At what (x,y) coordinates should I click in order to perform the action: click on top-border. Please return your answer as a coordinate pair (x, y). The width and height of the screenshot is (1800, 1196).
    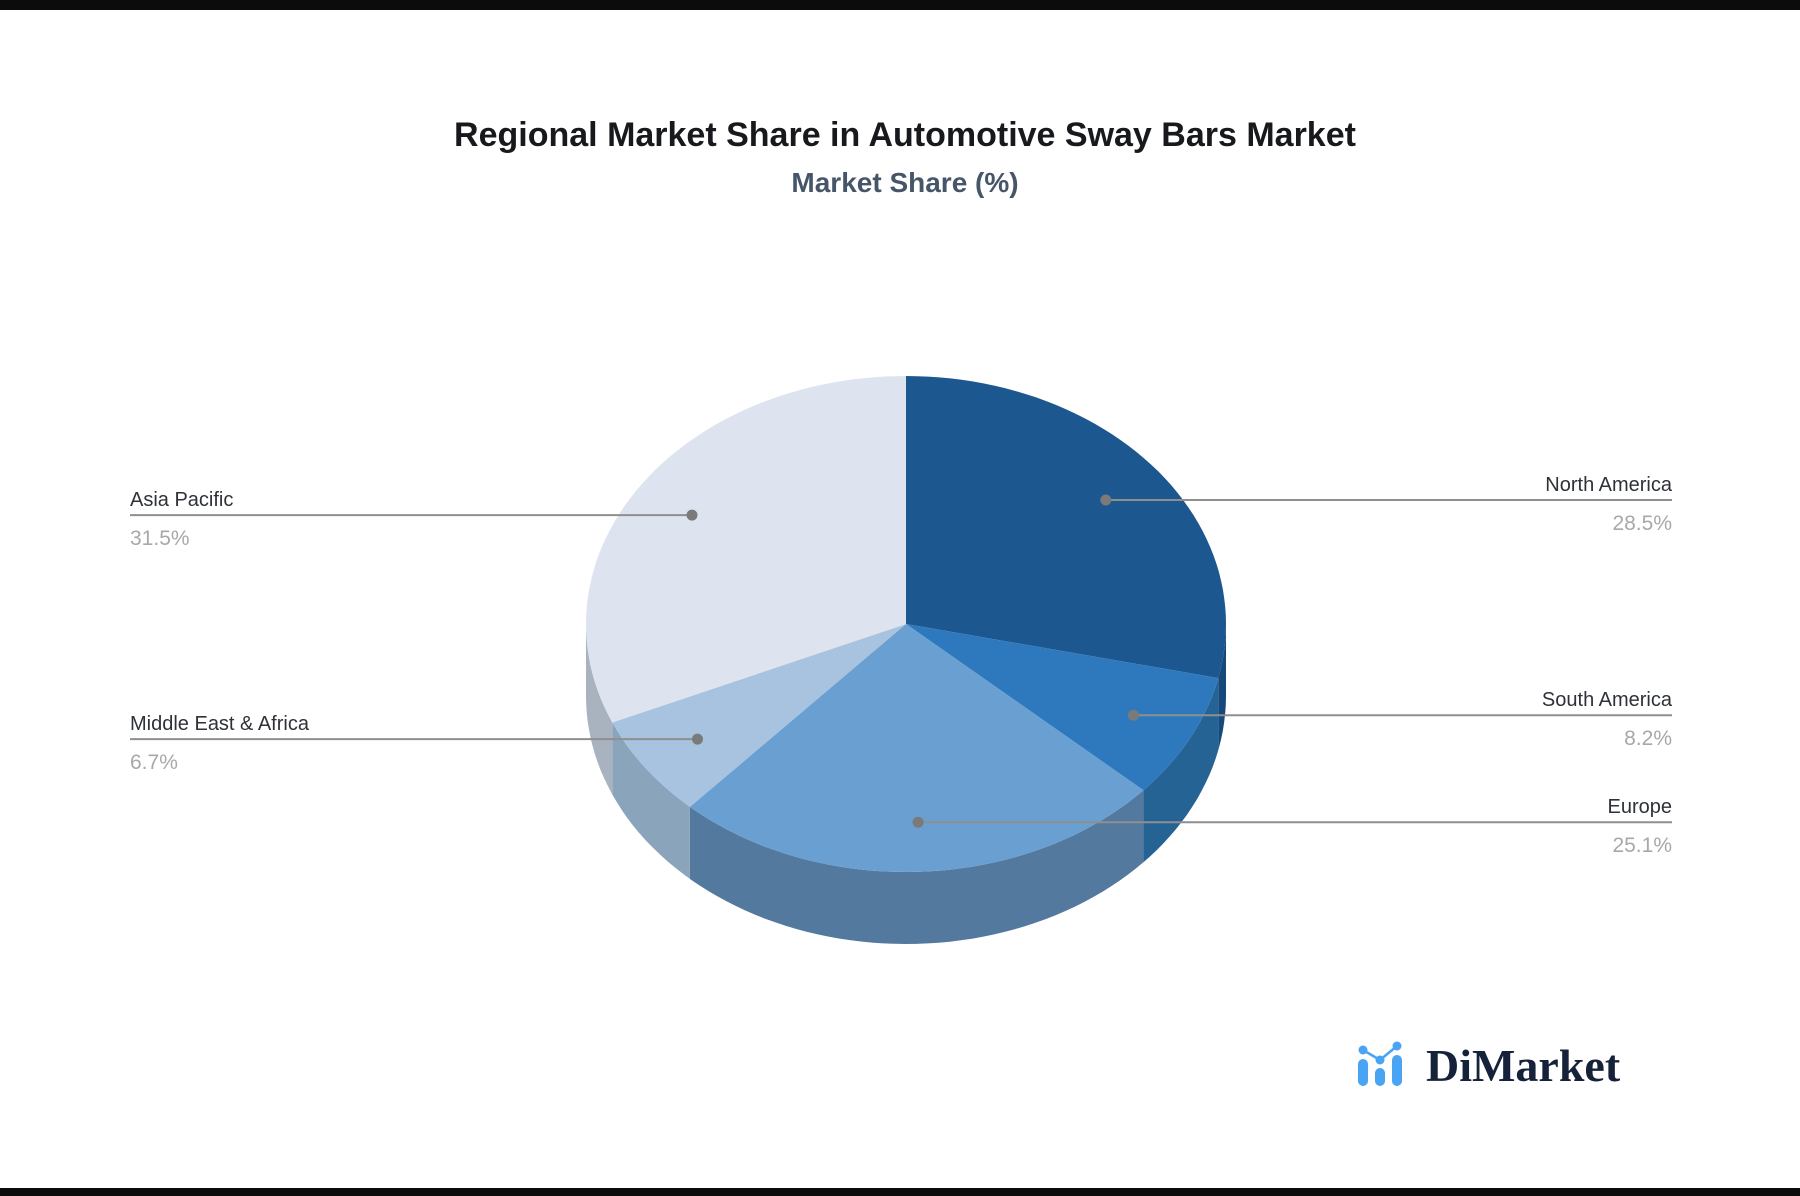
    Looking at the image, I should click on (900, 5).